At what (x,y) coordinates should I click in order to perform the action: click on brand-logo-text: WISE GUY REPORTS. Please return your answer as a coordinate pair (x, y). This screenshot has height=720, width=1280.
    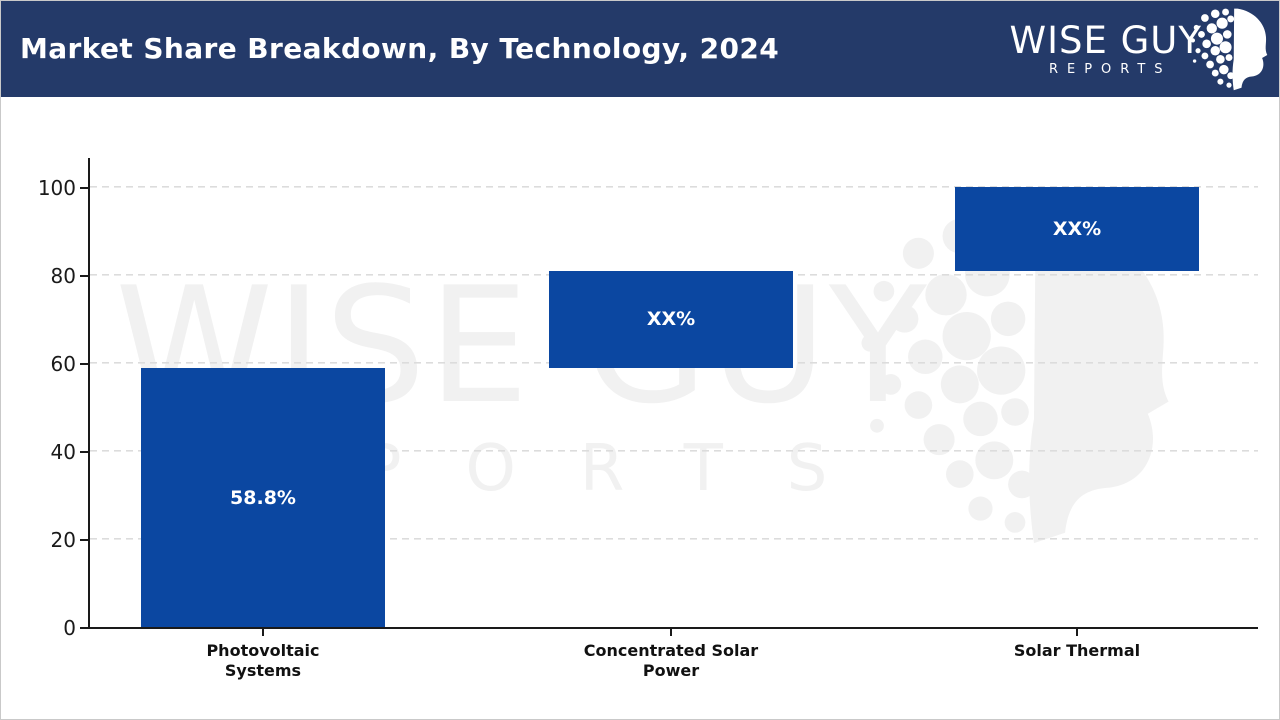
    Looking at the image, I should click on (1105, 48).